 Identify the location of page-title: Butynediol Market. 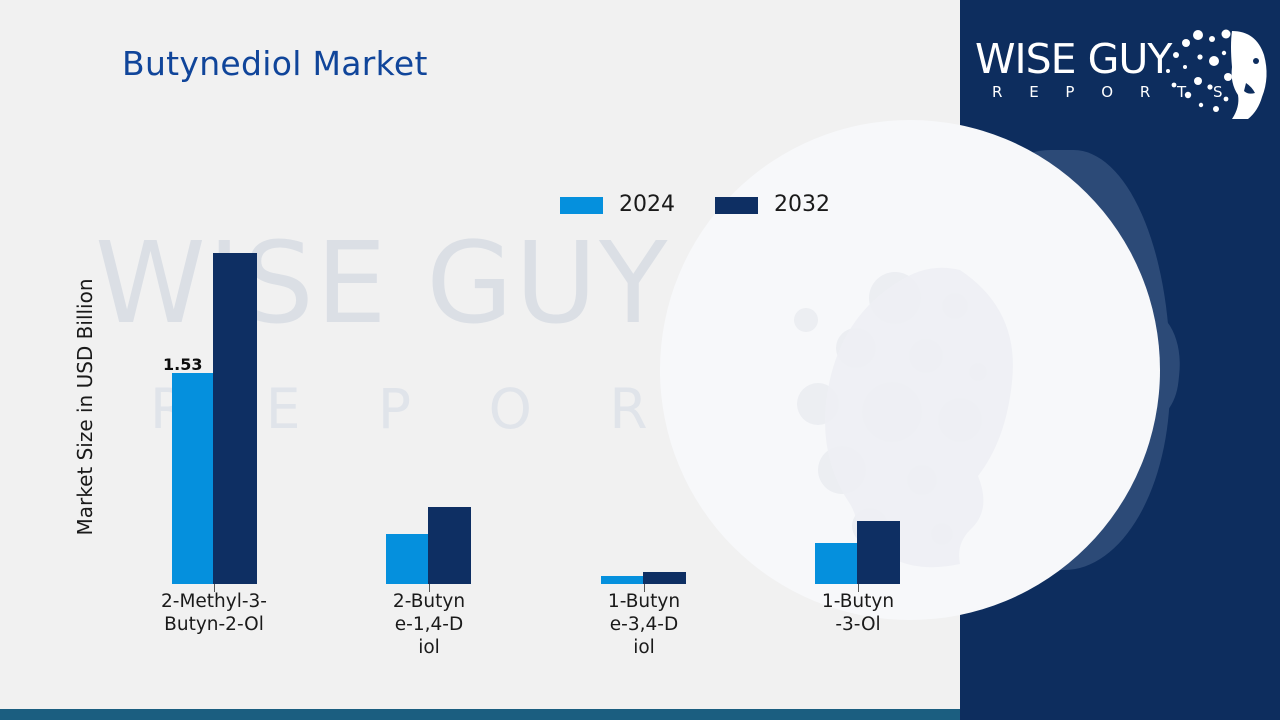
(275, 63).